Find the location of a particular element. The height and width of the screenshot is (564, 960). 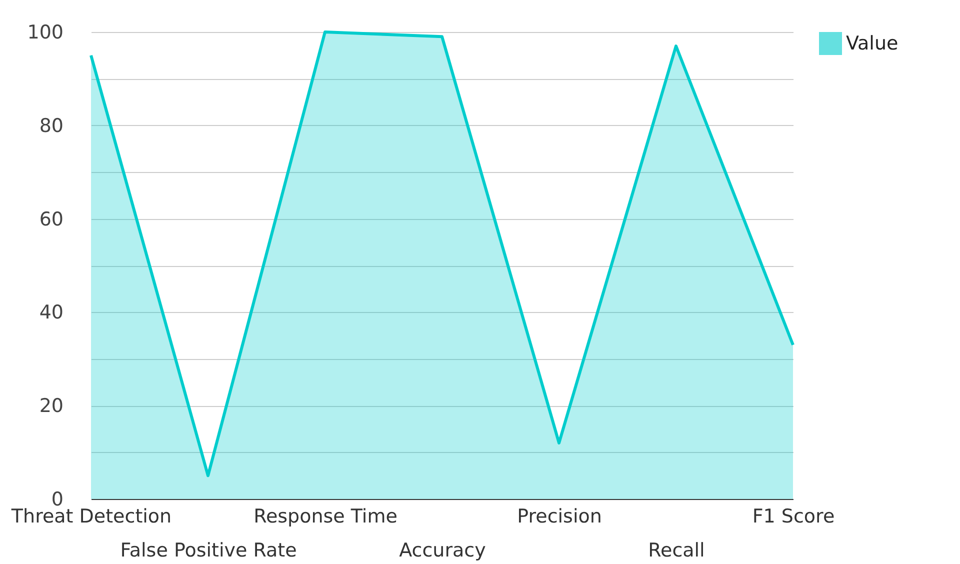

y-tick-label: 60 is located at coordinates (51, 219).